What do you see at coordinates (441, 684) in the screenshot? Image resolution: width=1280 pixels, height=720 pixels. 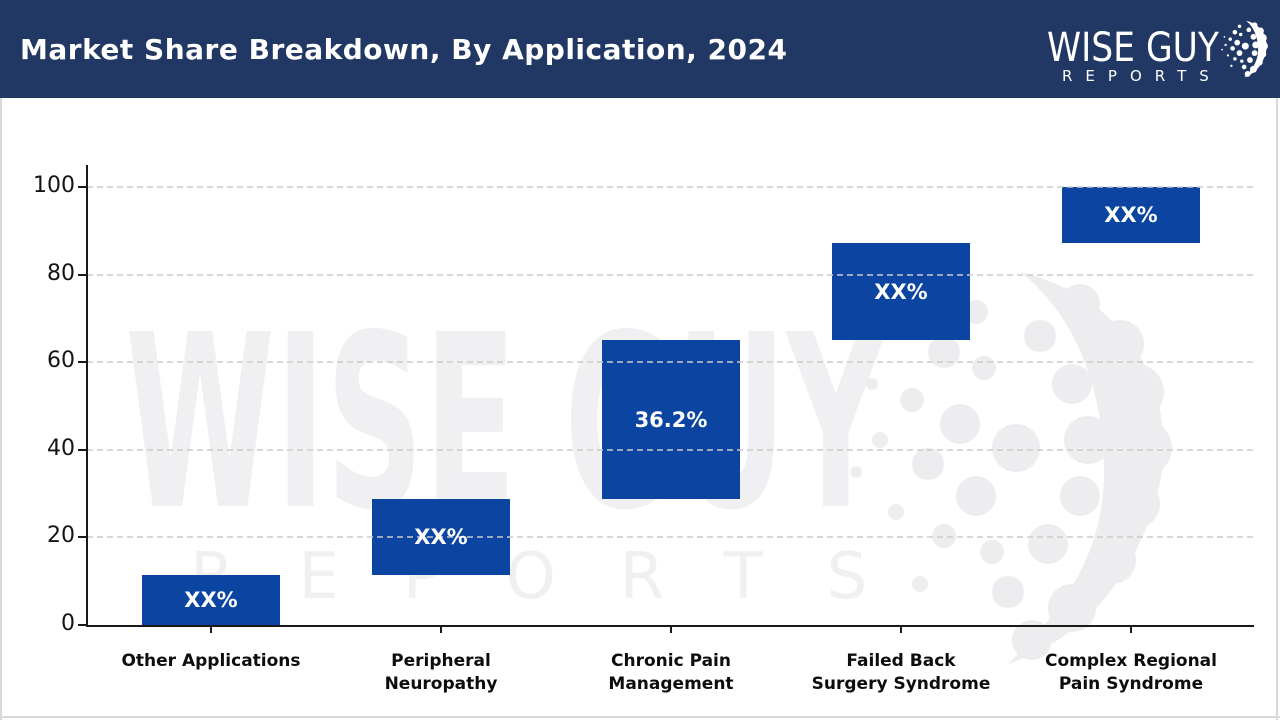 I see `category-label-line: Neuropathy` at bounding box center [441, 684].